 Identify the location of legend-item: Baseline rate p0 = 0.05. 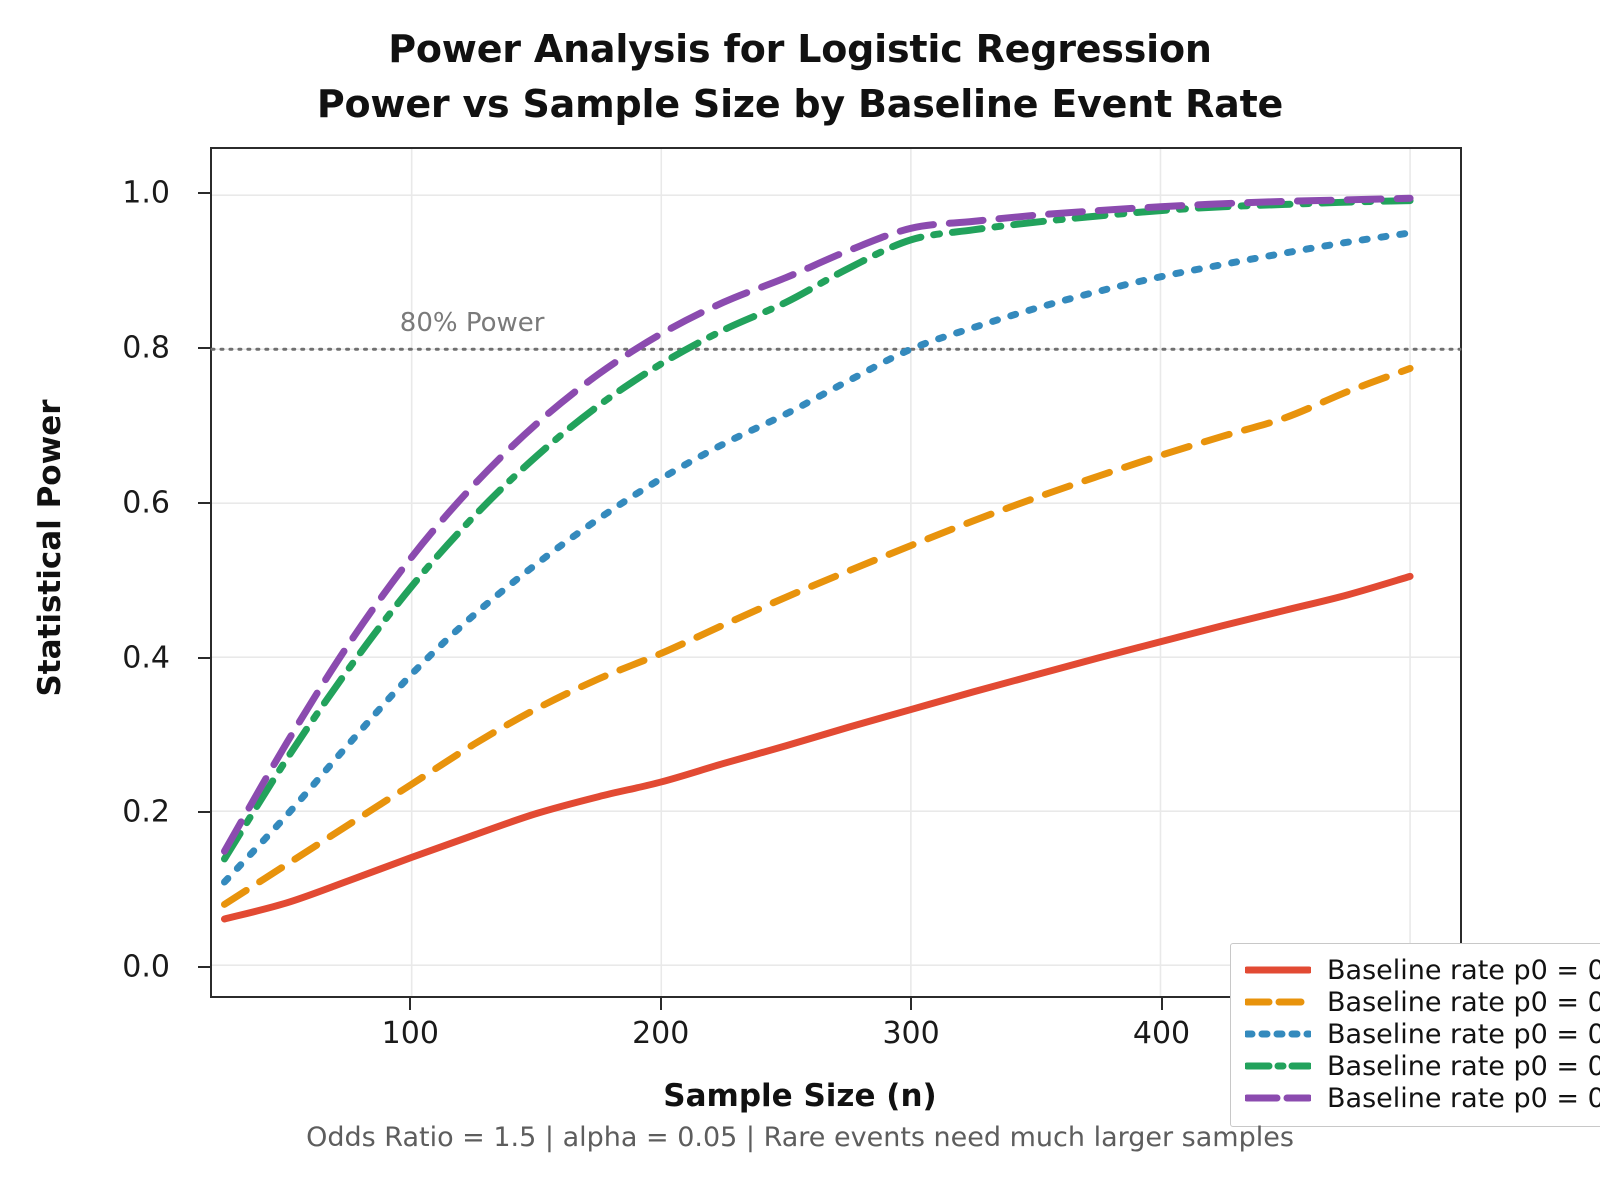
(1421, 970).